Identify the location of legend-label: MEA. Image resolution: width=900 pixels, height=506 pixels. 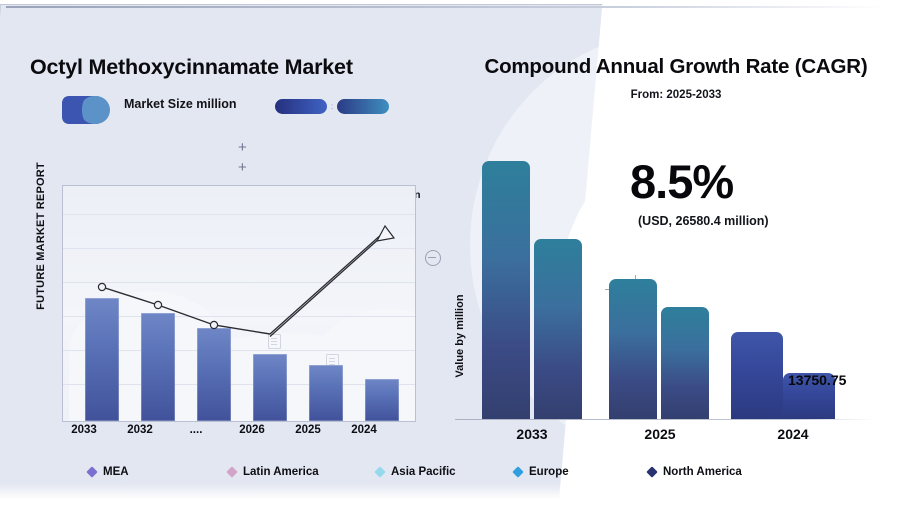
(116, 472).